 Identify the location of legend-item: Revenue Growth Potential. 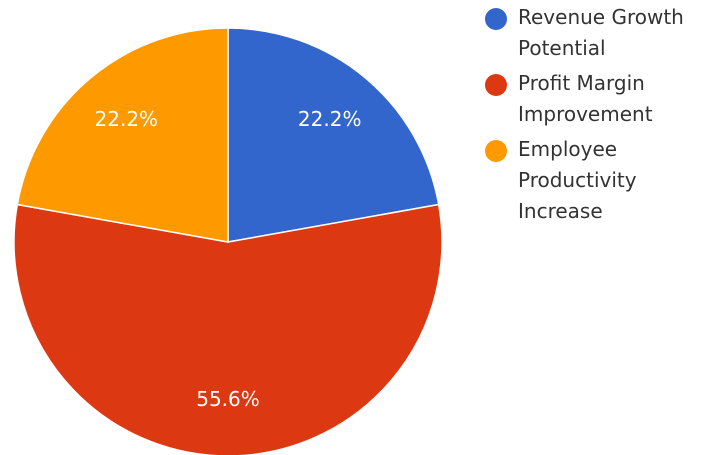
(596, 33).